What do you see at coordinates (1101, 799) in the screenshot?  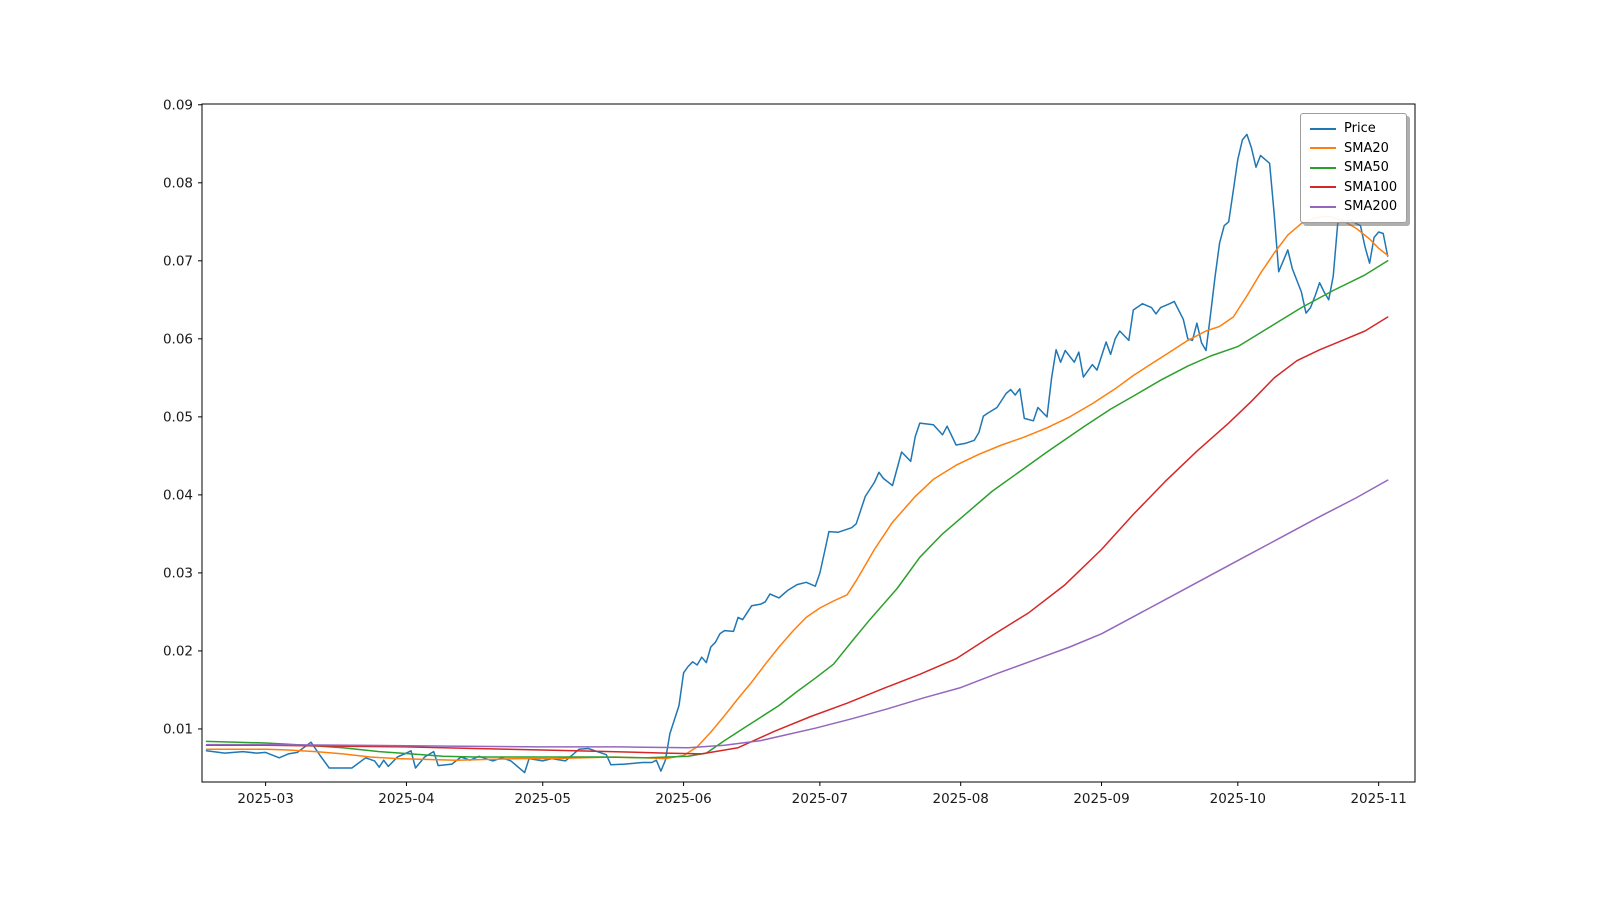 I see `x-tick-label: 2025-09` at bounding box center [1101, 799].